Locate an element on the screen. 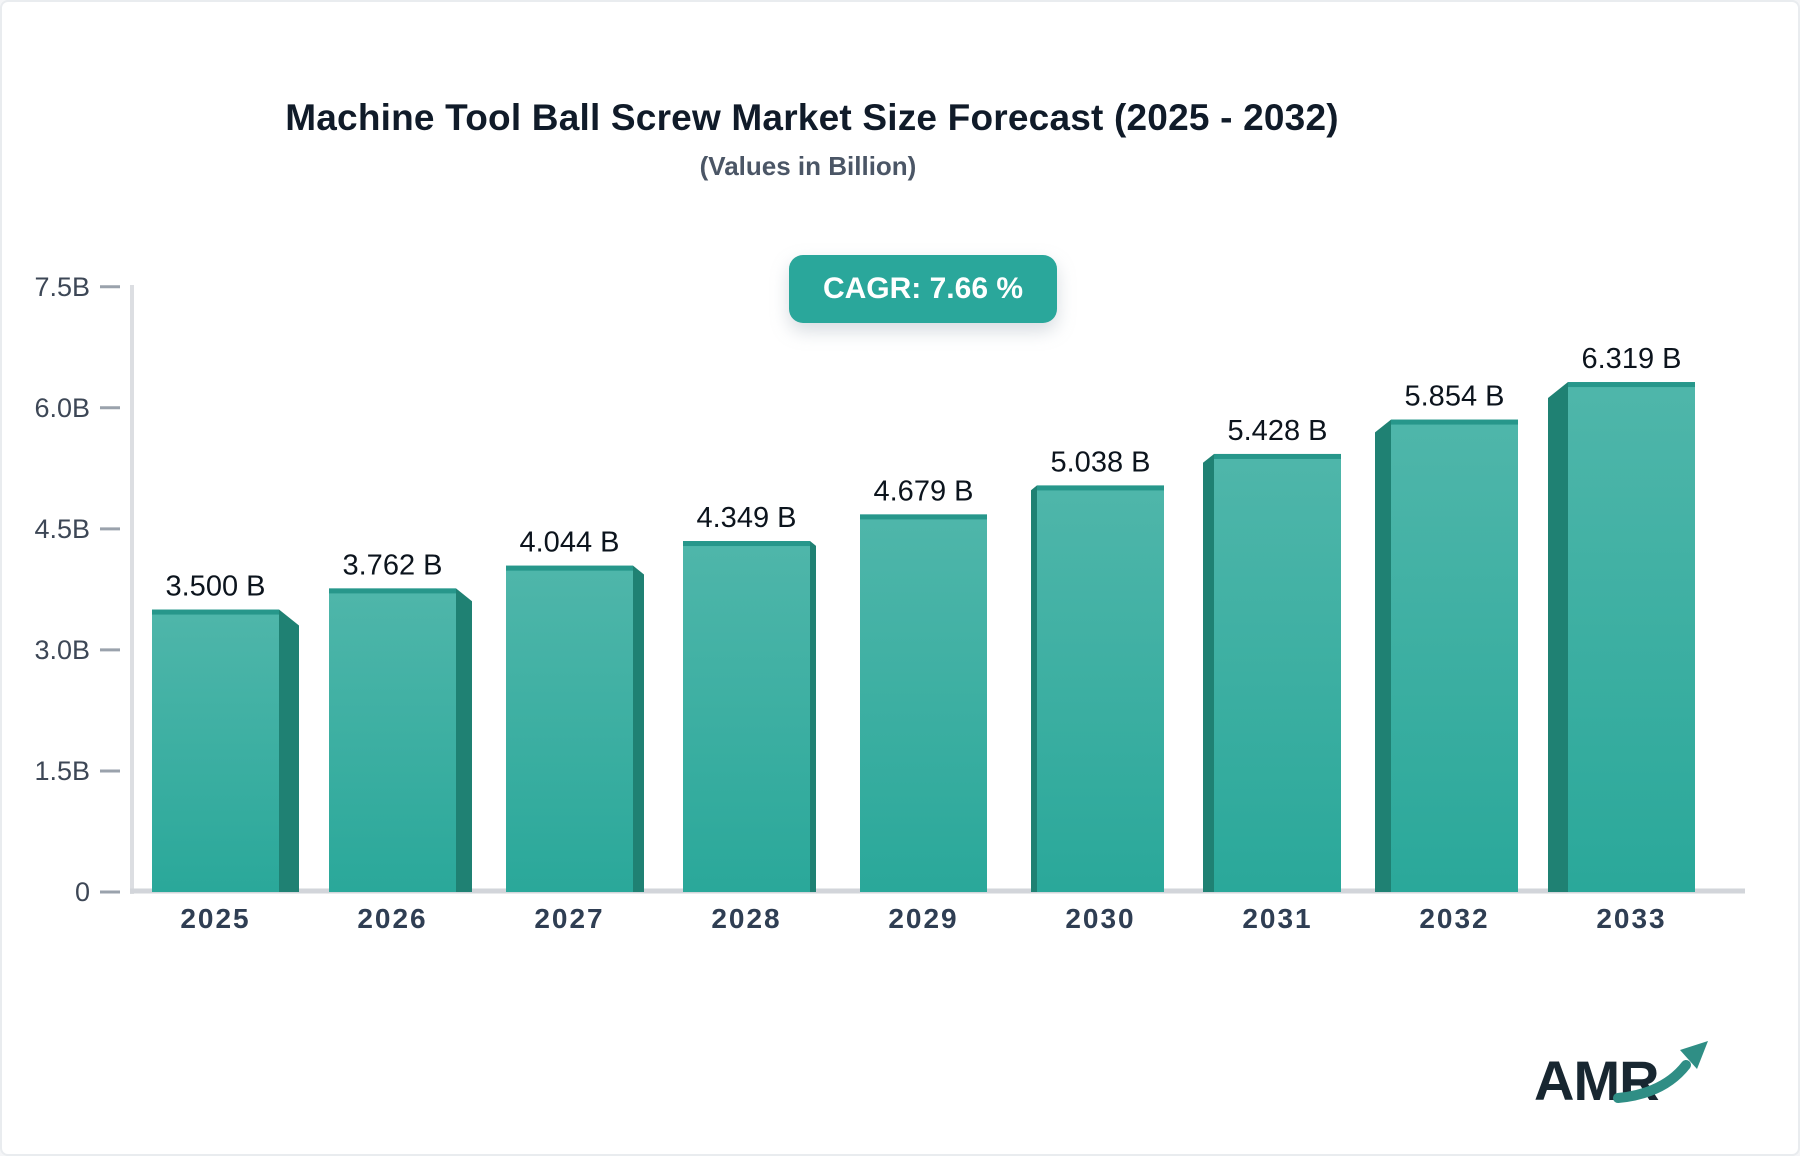 This screenshot has height=1156, width=1800. amr-logo-arrow-head is located at coordinates (1694, 1055).